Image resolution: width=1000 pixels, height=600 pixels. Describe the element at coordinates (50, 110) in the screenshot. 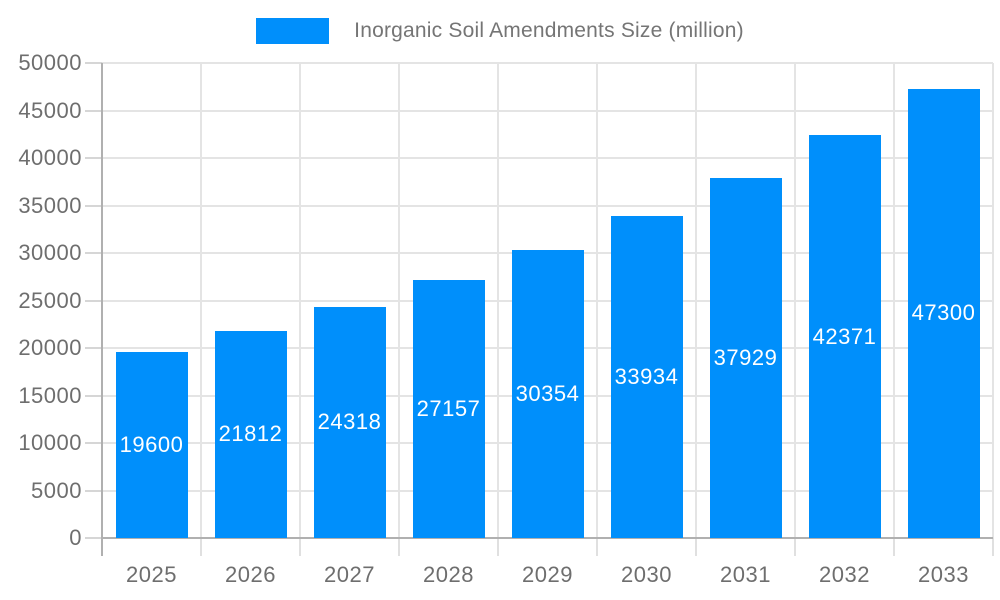

I see `y-axis-label: 45000` at that location.